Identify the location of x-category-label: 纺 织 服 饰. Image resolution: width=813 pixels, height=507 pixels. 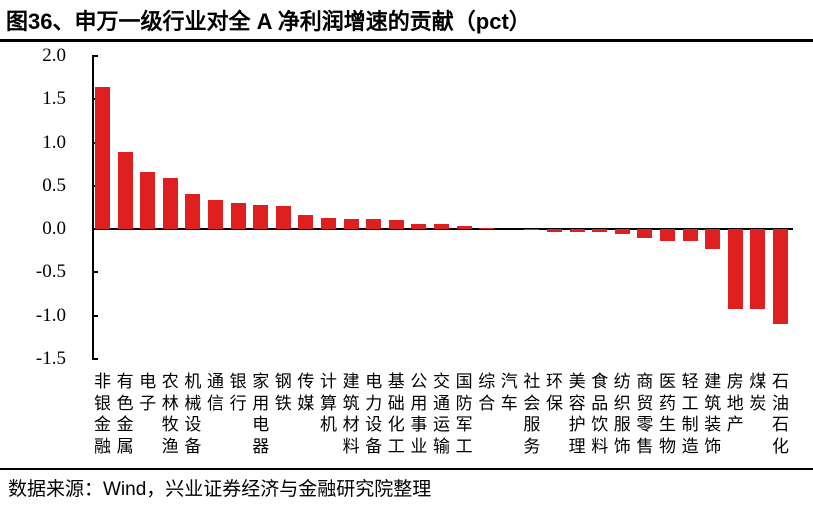
(622, 414).